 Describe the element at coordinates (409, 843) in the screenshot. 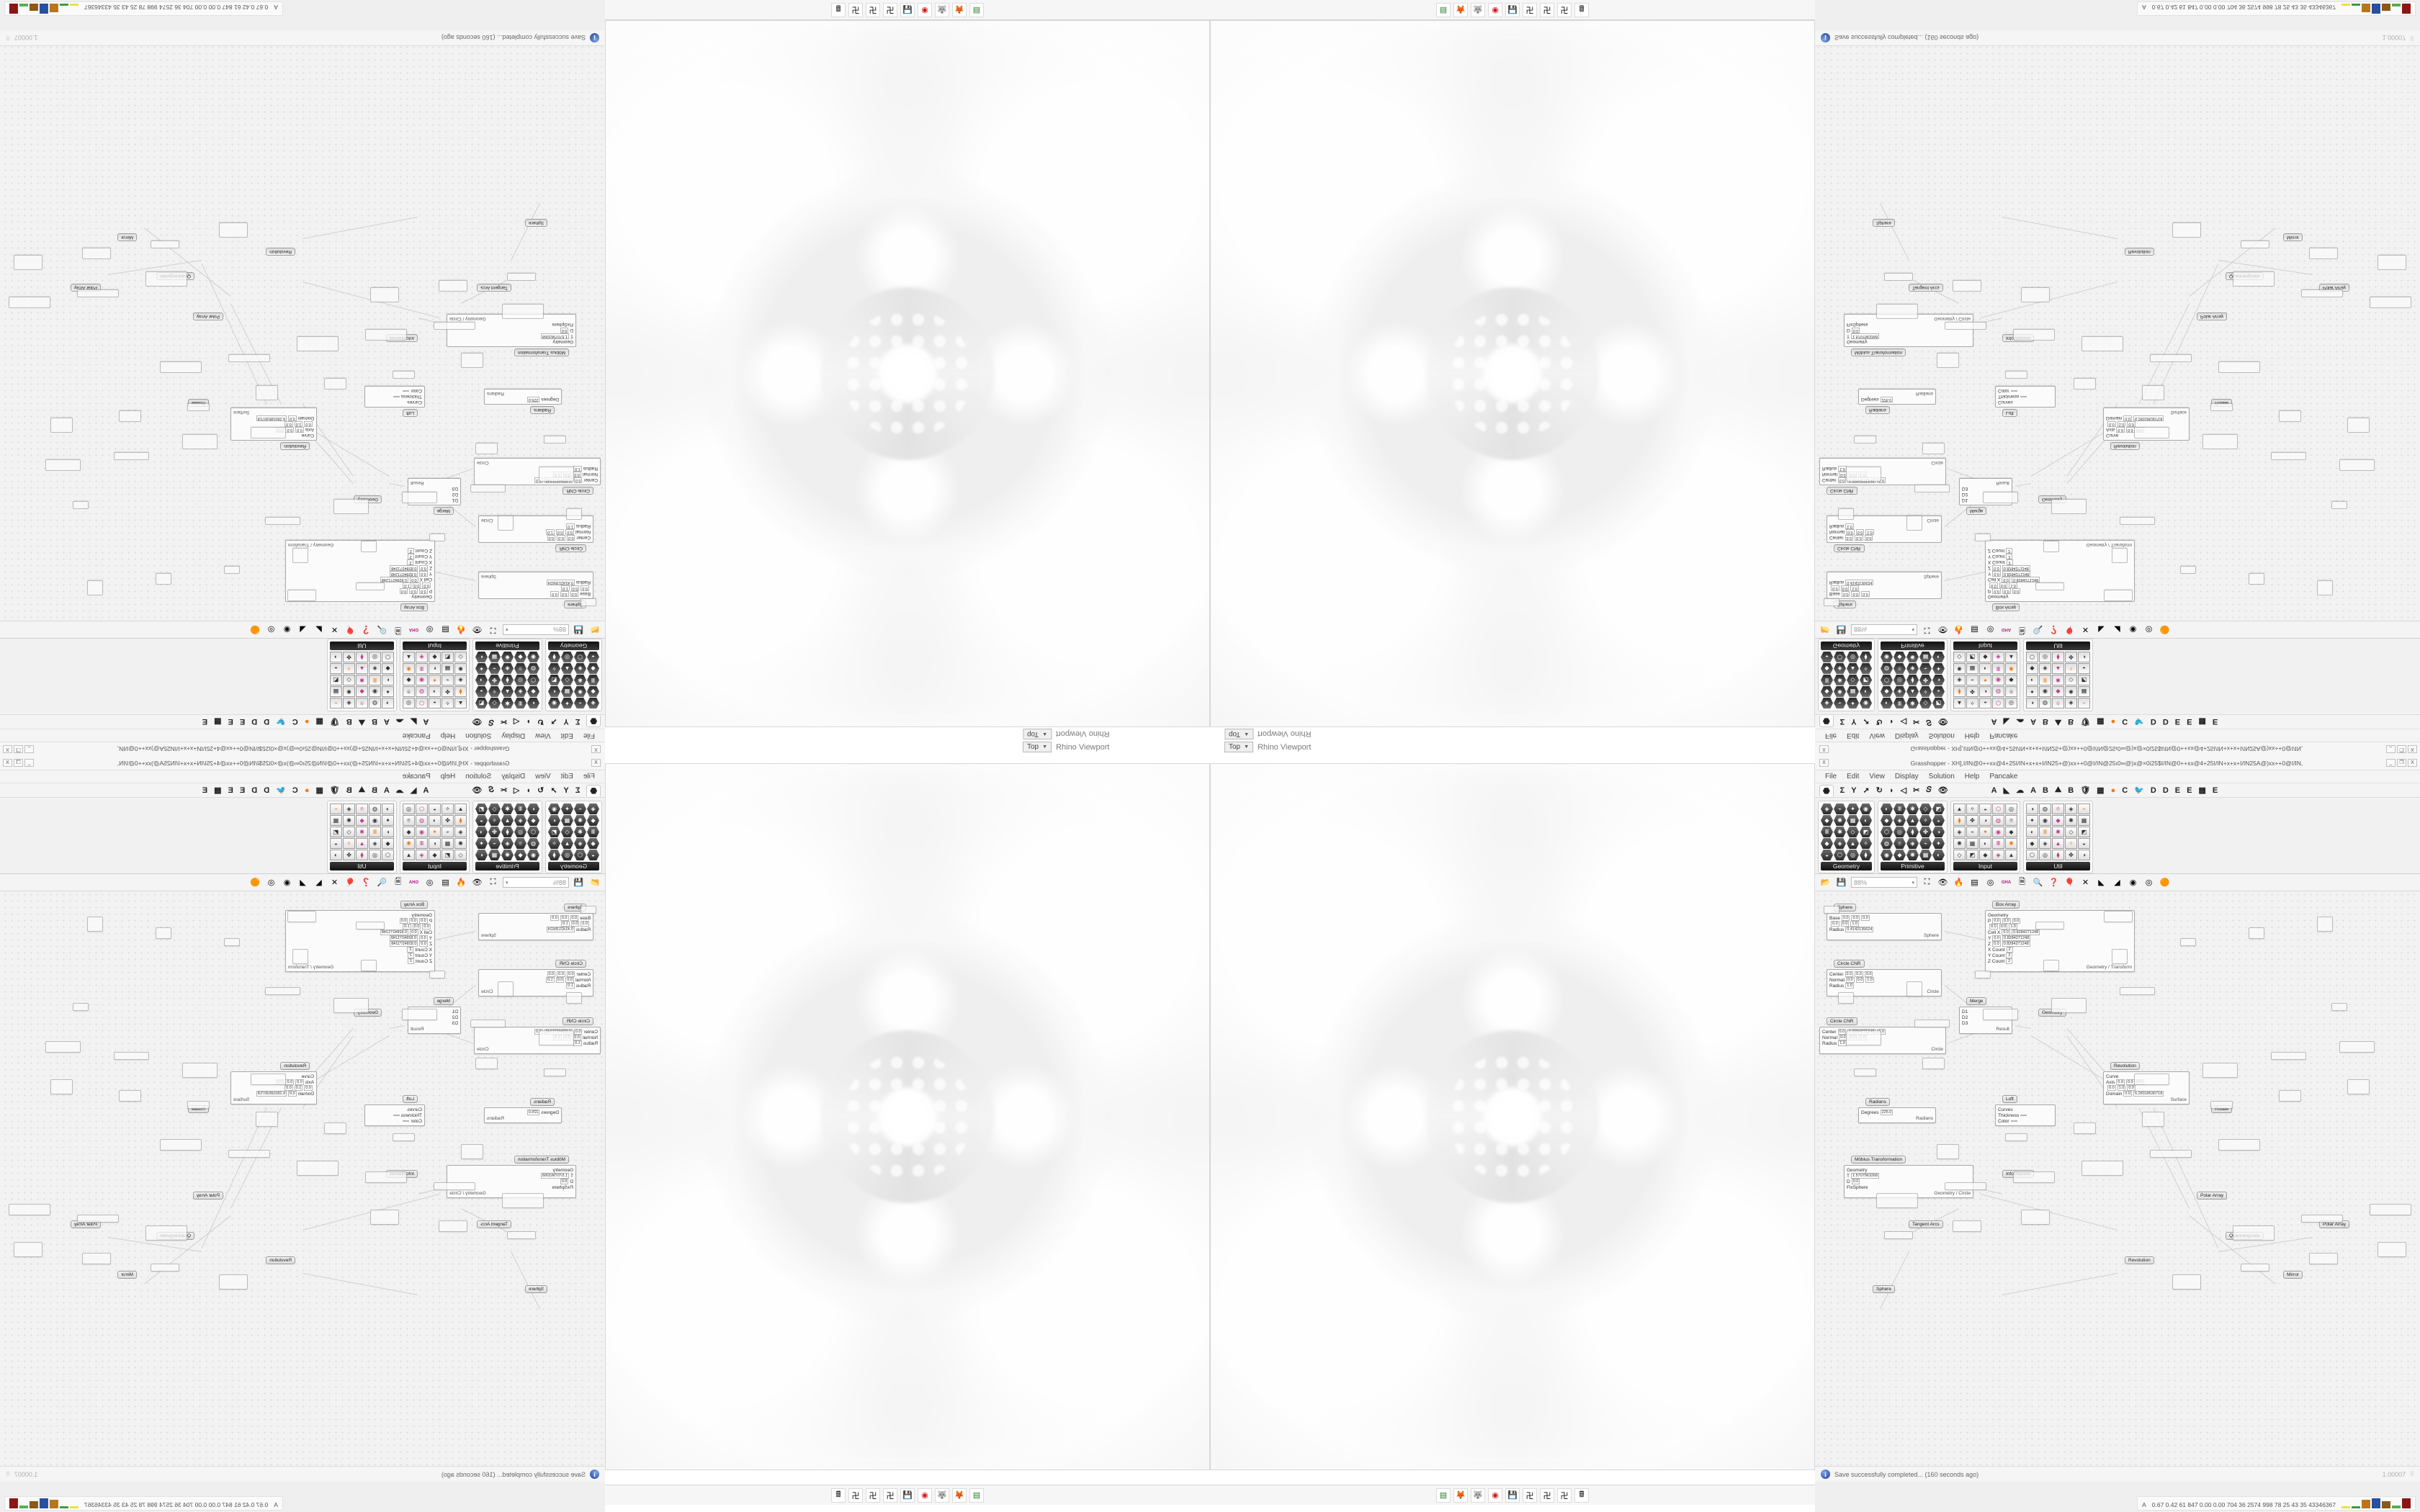

I see `ribbon-component-icon: ✱` at that location.